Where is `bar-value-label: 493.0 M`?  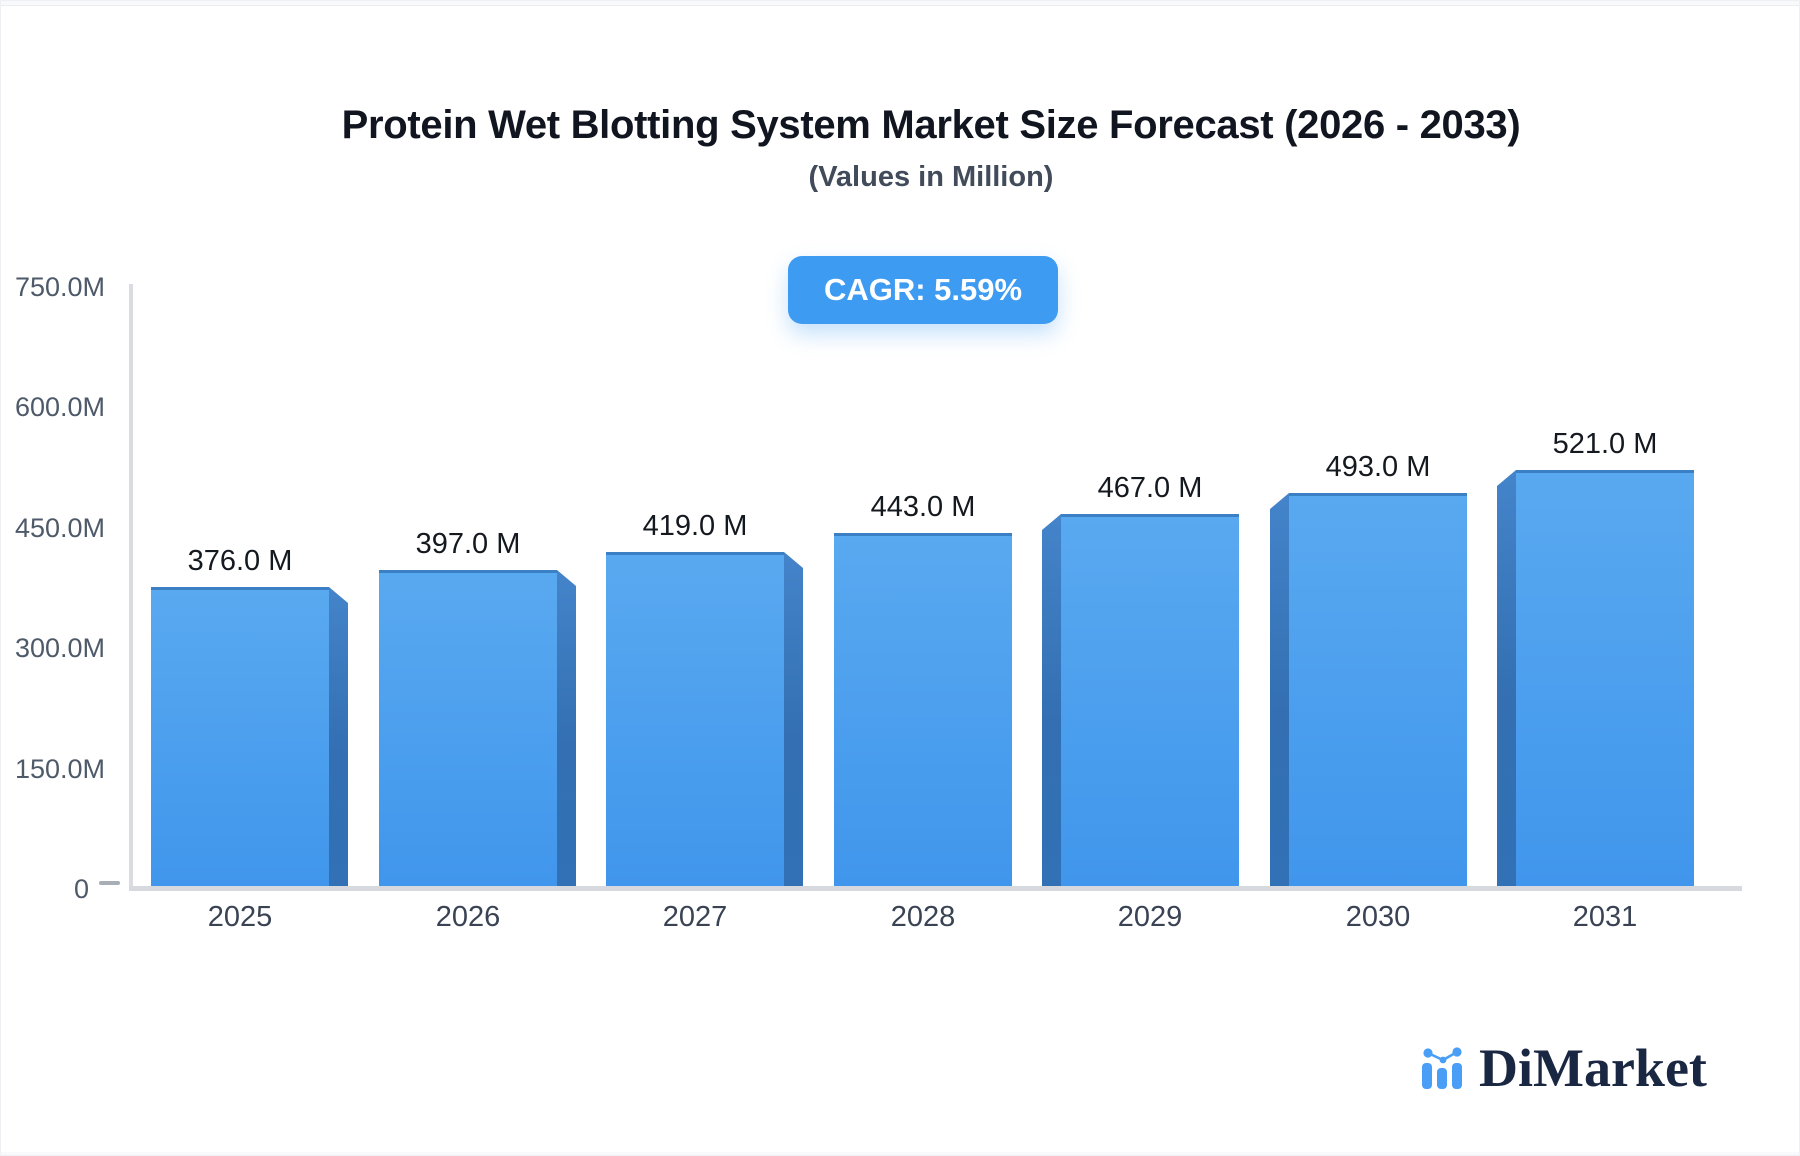 bar-value-label: 493.0 M is located at coordinates (1378, 467).